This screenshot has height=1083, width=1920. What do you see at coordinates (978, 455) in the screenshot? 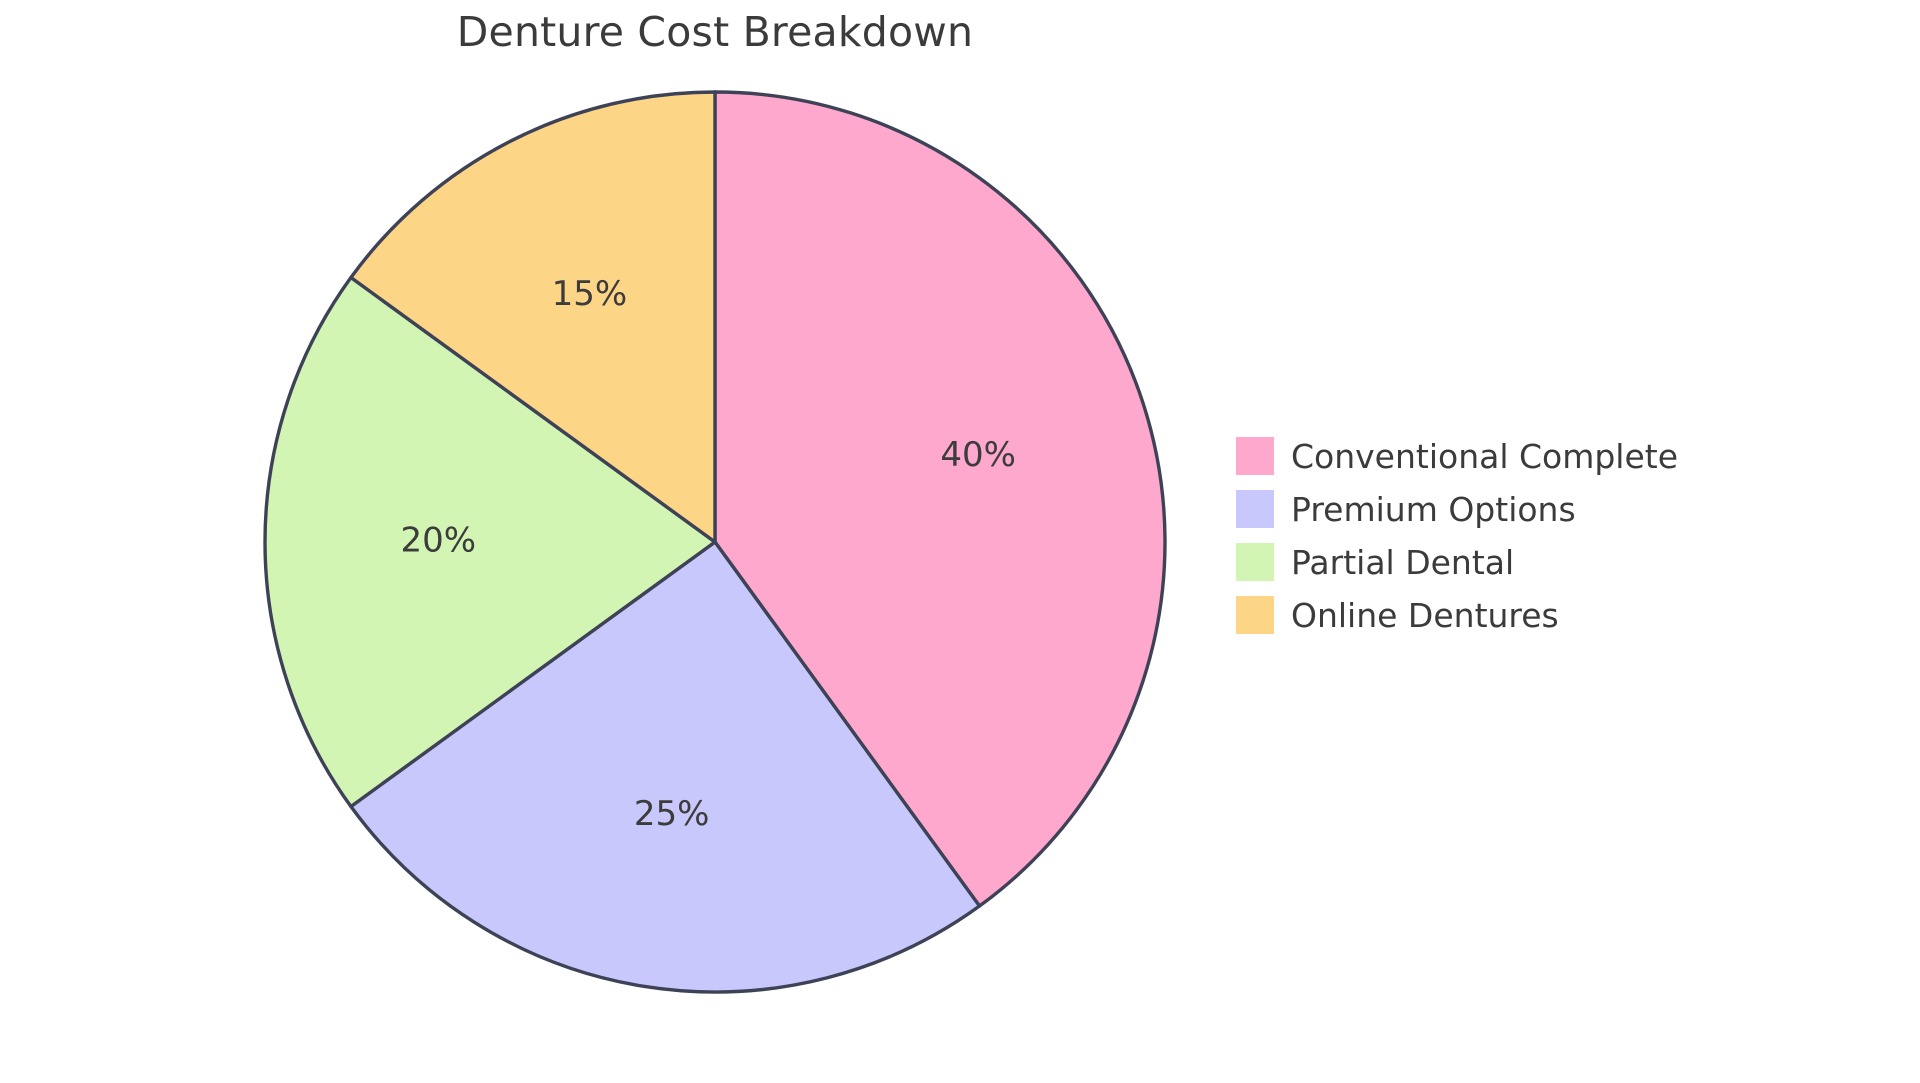
I see `pie-slice-percent-label: 40%` at bounding box center [978, 455].